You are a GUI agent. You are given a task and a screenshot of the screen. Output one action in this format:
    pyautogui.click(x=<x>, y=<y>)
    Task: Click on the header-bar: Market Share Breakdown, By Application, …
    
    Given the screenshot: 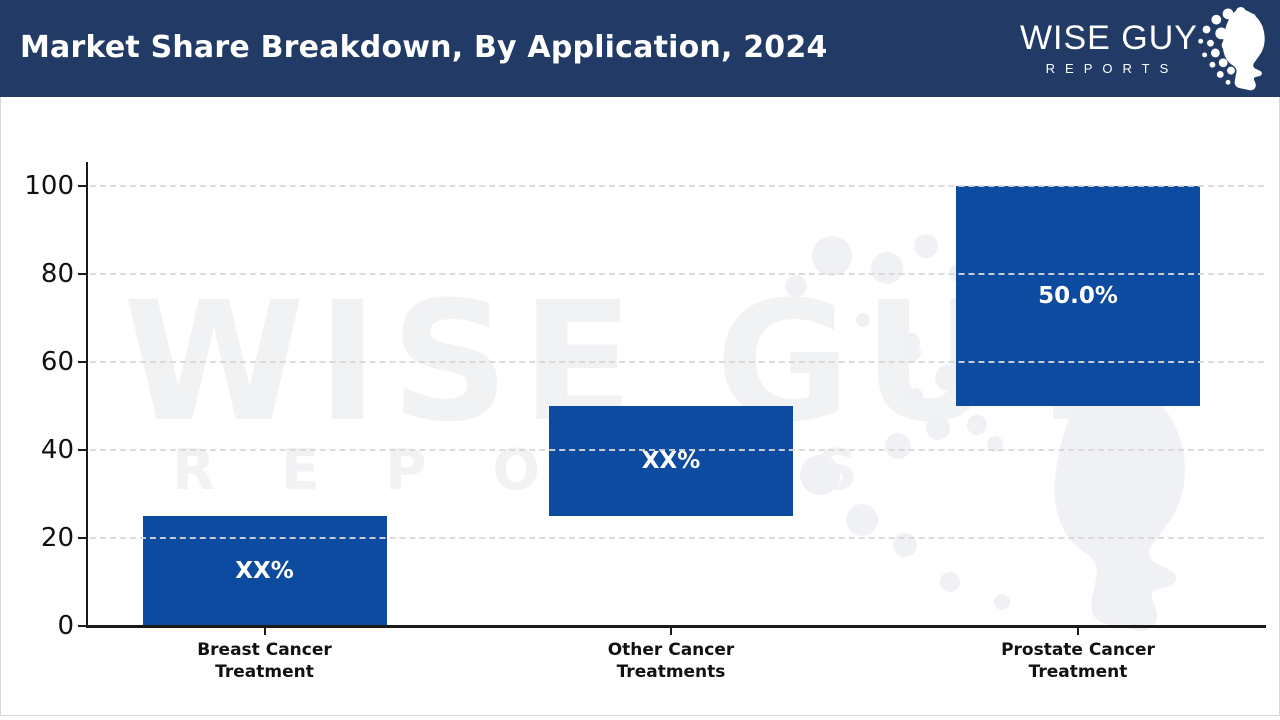 What is the action you would take?
    pyautogui.click(x=640, y=48)
    